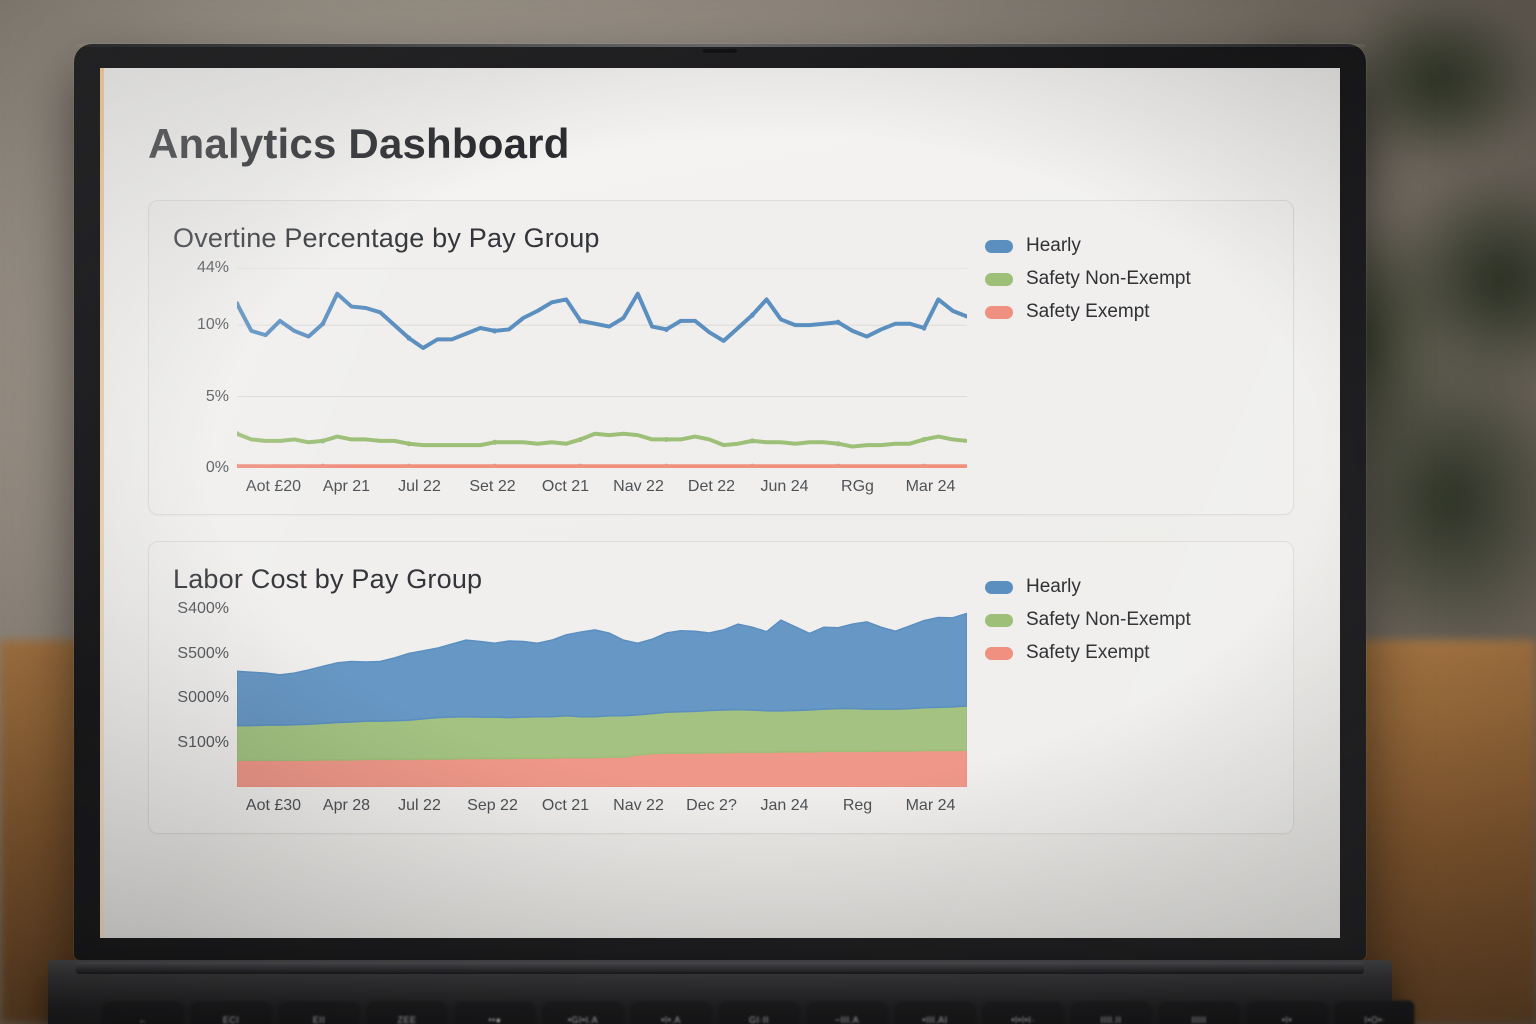 This screenshot has height=1024, width=1536. Describe the element at coordinates (495, 1012) in the screenshot. I see `keyboard-key: ••●` at that location.